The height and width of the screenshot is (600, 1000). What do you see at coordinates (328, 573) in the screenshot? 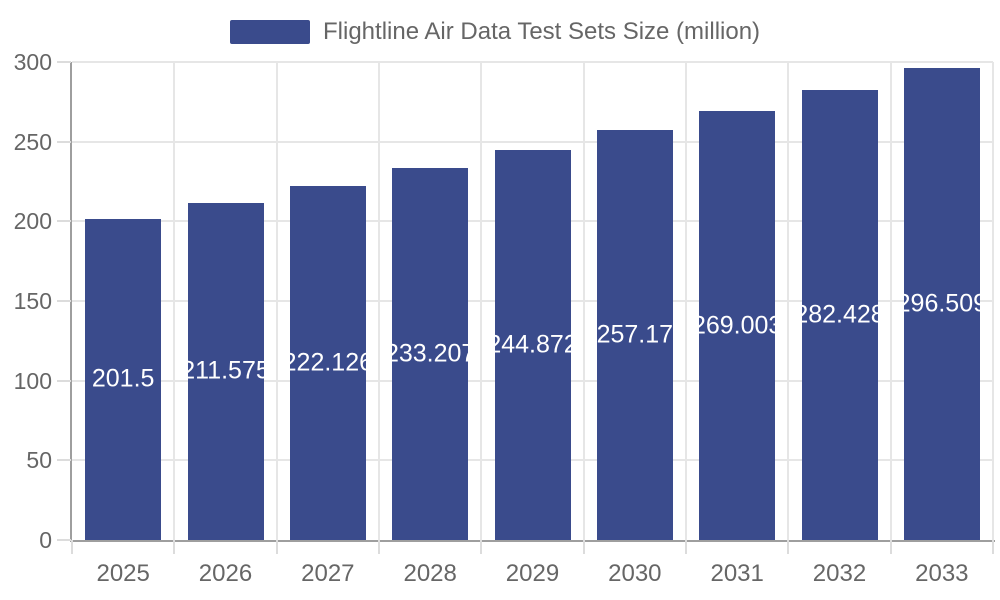
I see `x-tick-label-2027: 2027` at bounding box center [328, 573].